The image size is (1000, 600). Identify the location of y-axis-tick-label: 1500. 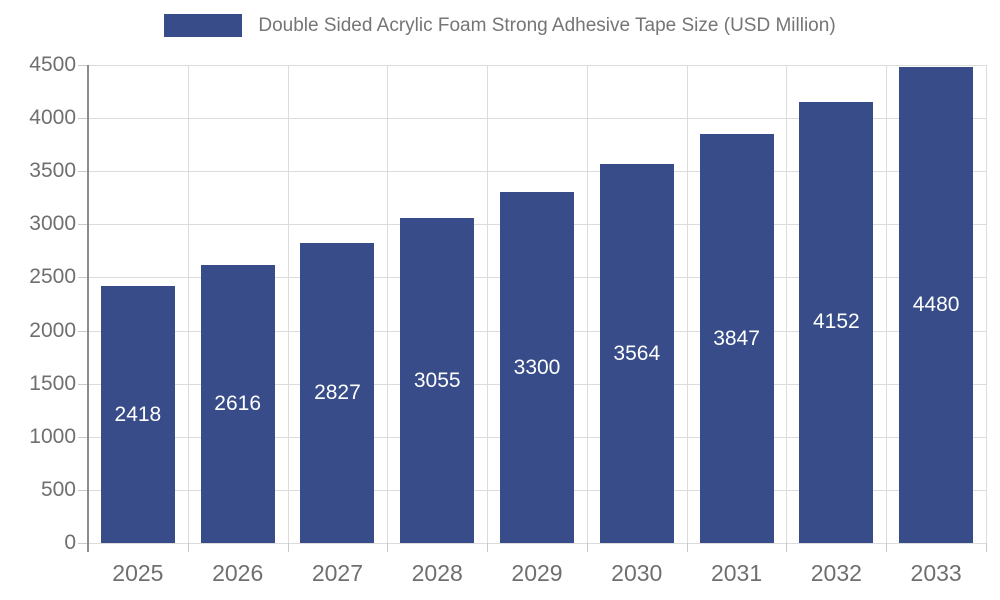
(52, 383).